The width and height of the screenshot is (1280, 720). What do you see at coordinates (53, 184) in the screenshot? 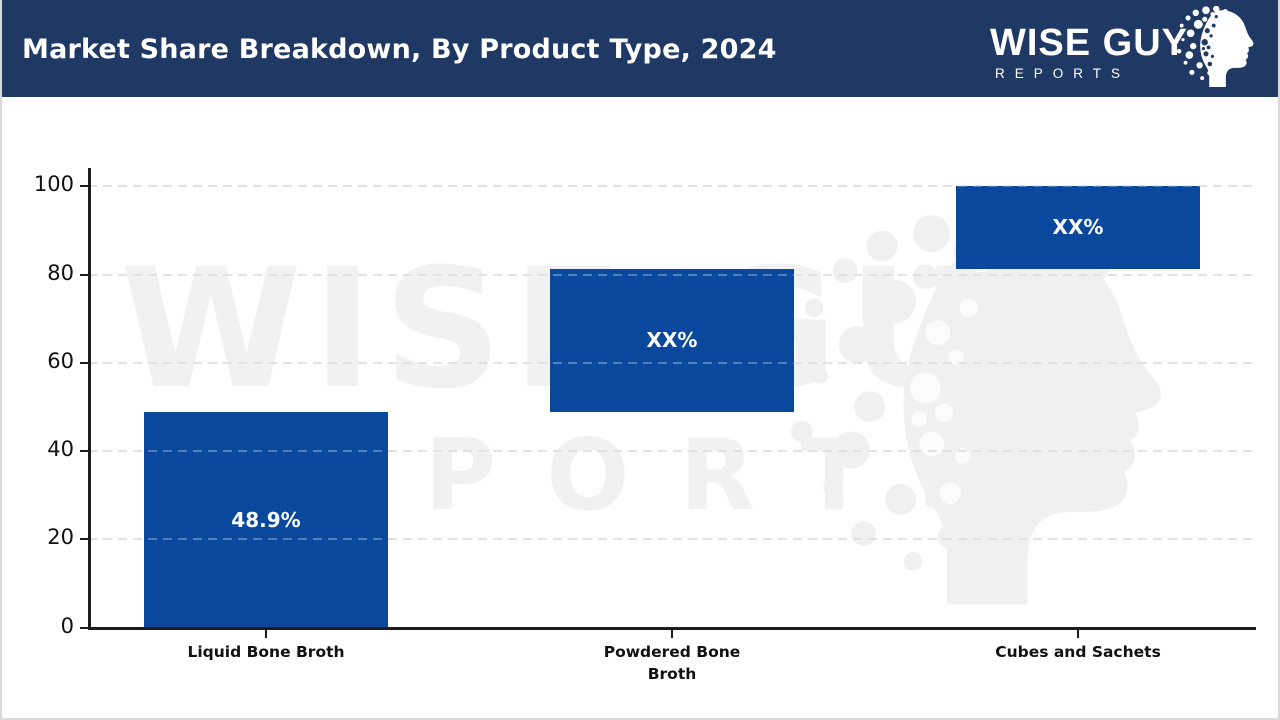
I see `y-axis-label: 100` at bounding box center [53, 184].